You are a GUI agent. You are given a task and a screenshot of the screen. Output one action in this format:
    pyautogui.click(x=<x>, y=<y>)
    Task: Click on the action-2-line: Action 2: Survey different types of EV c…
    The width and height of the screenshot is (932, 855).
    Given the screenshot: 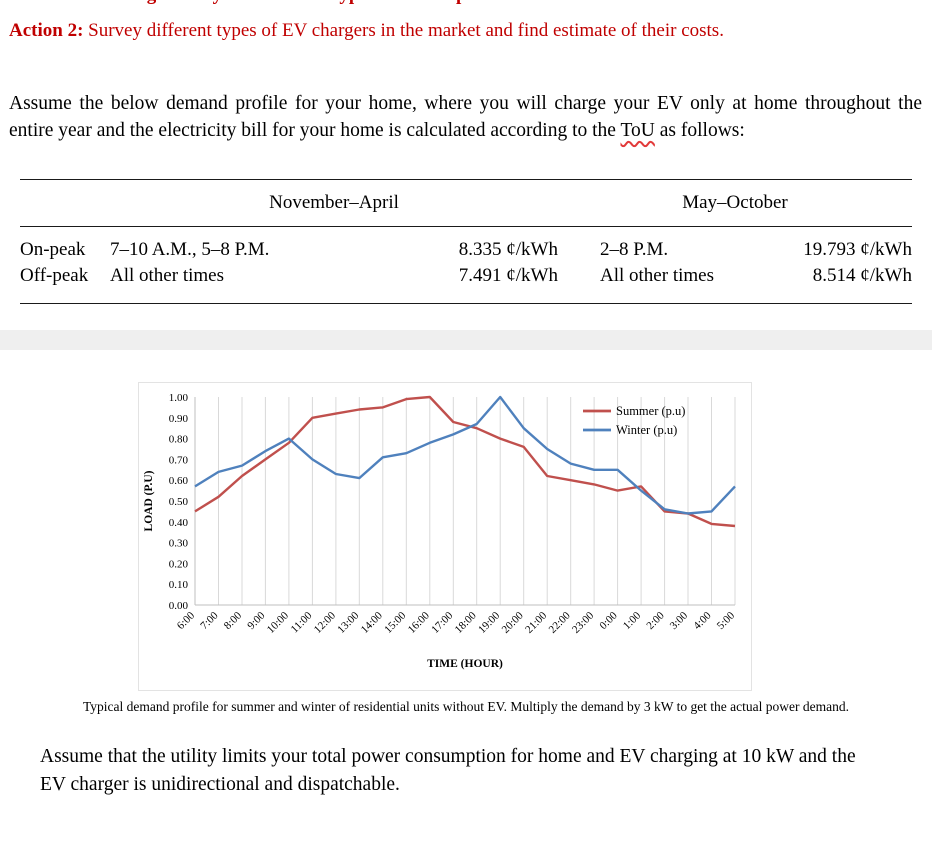 What is the action you would take?
    pyautogui.click(x=466, y=27)
    